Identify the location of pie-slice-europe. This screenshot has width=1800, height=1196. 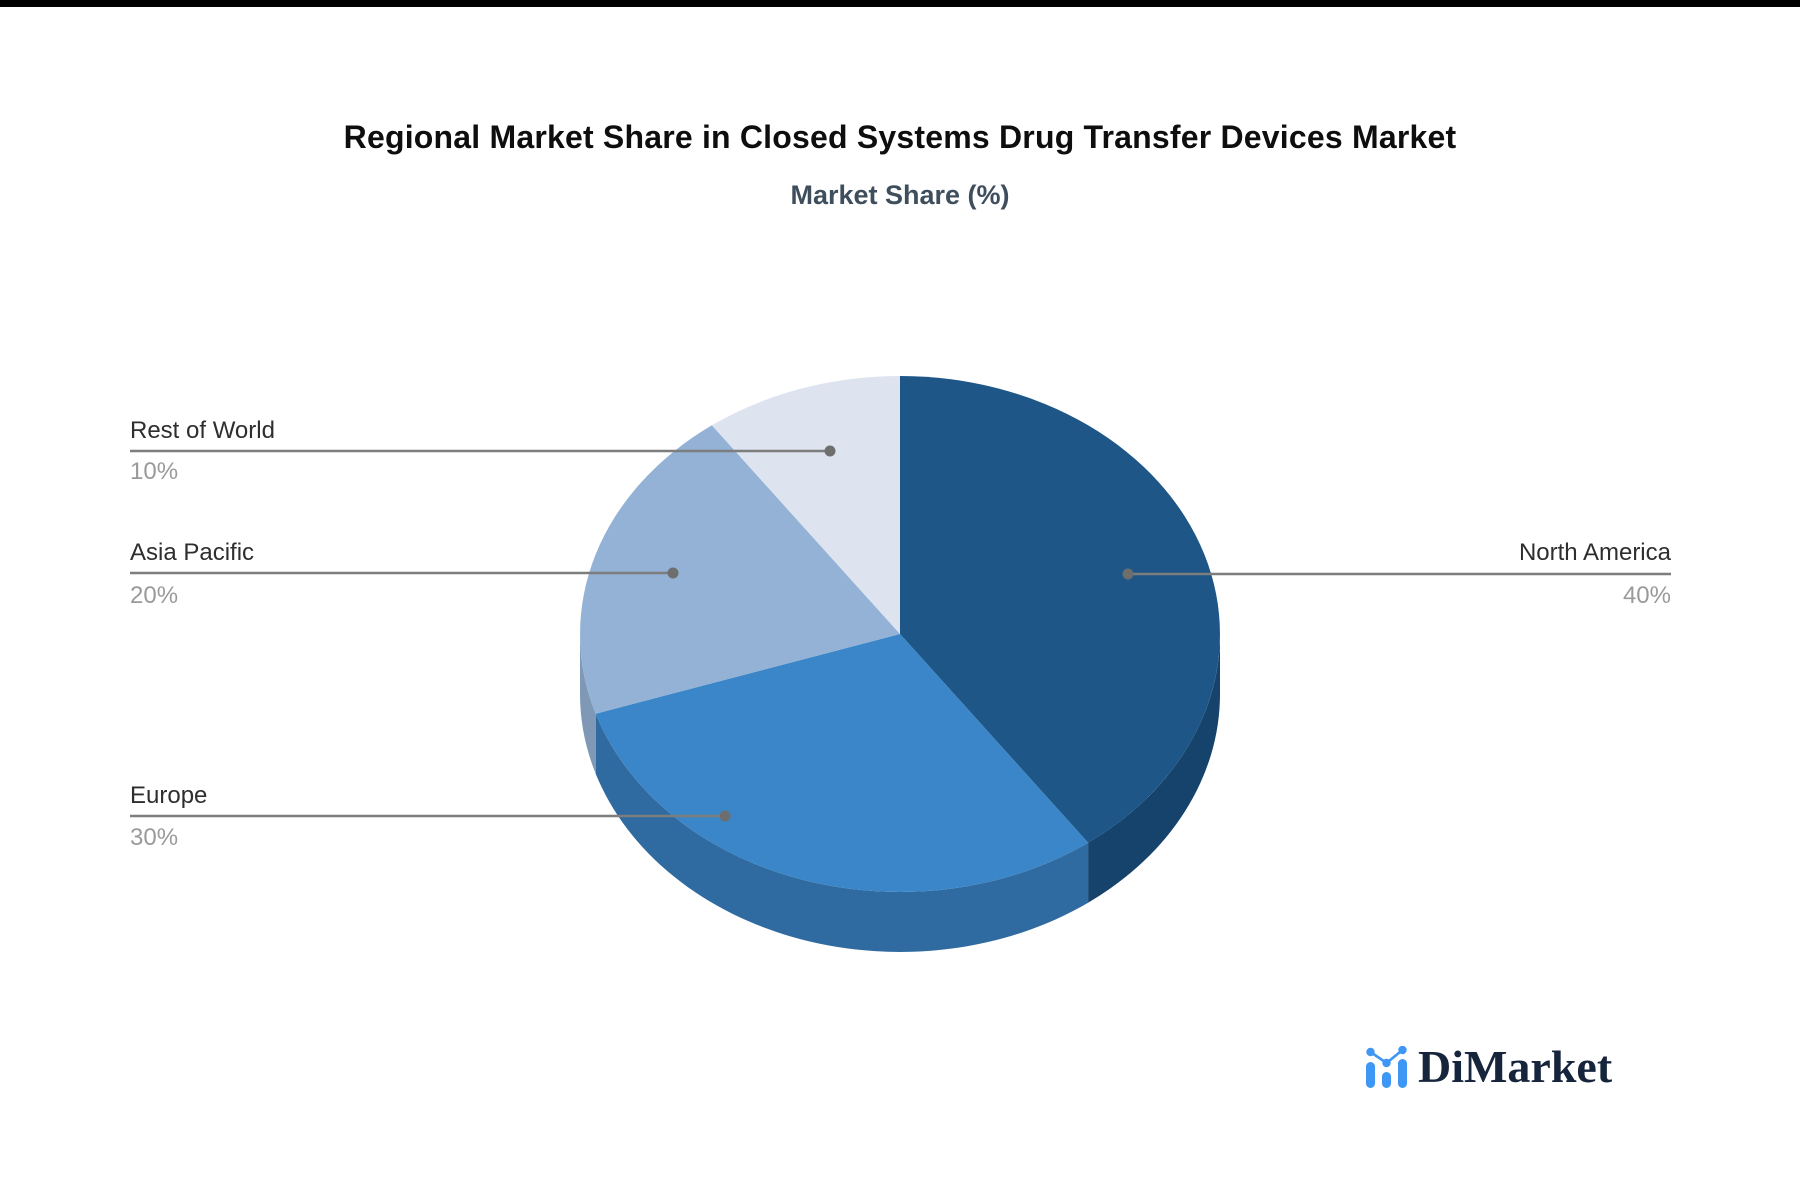
(842, 763).